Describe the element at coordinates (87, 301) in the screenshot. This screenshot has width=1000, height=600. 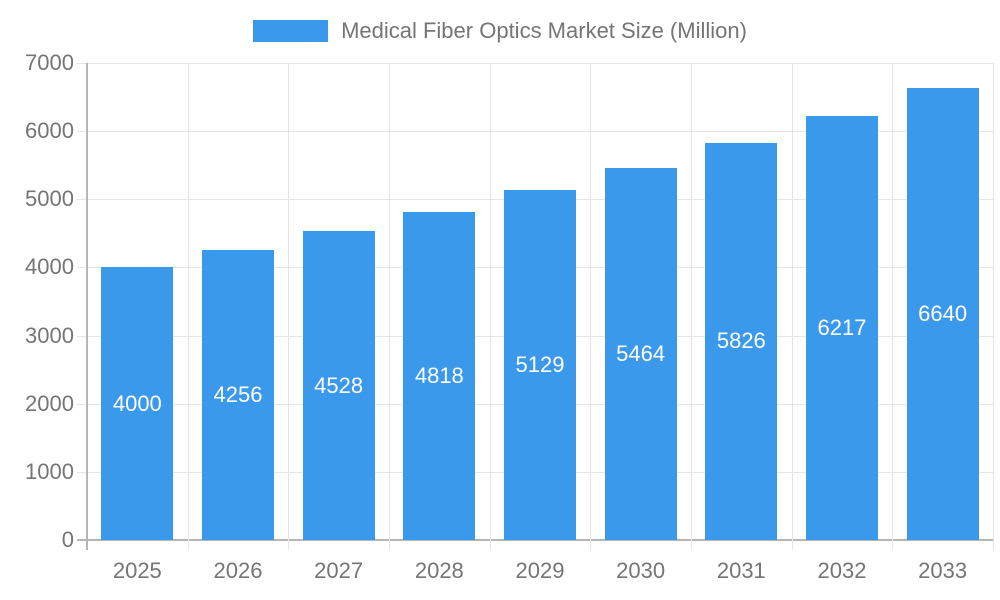
I see `y-axis-line` at that location.